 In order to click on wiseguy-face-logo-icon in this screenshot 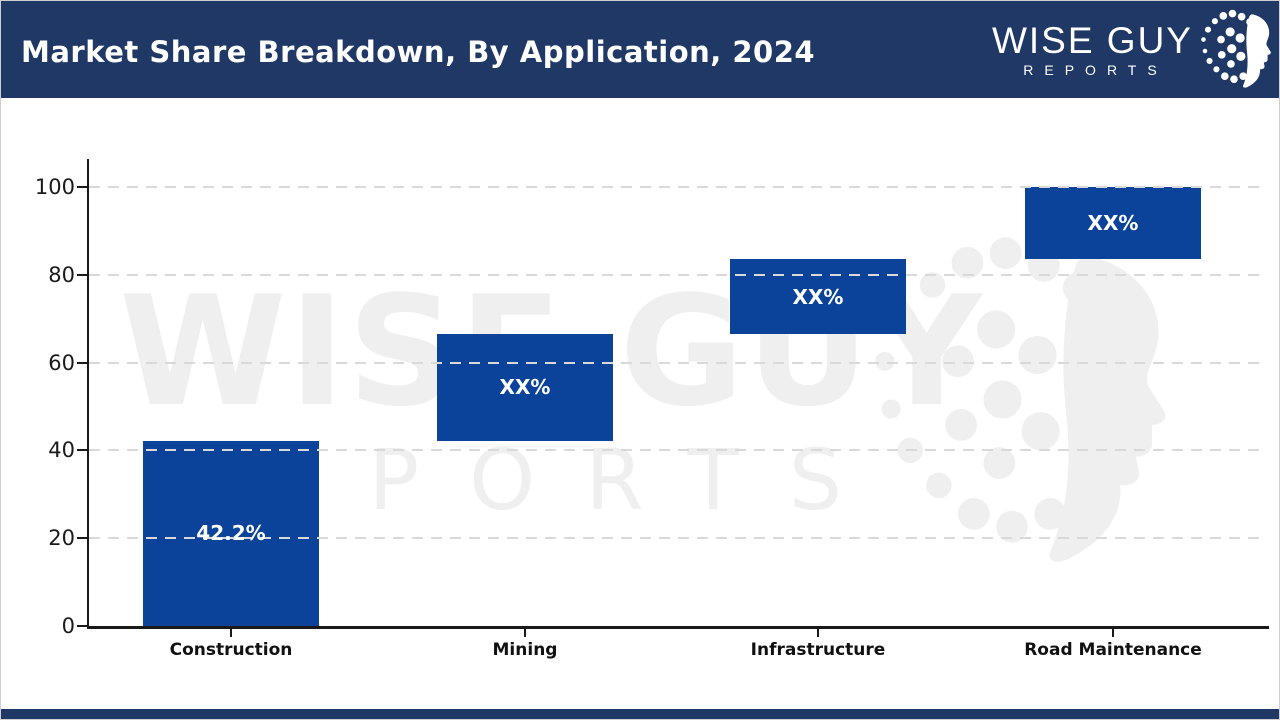, I will do `click(1236, 48)`.